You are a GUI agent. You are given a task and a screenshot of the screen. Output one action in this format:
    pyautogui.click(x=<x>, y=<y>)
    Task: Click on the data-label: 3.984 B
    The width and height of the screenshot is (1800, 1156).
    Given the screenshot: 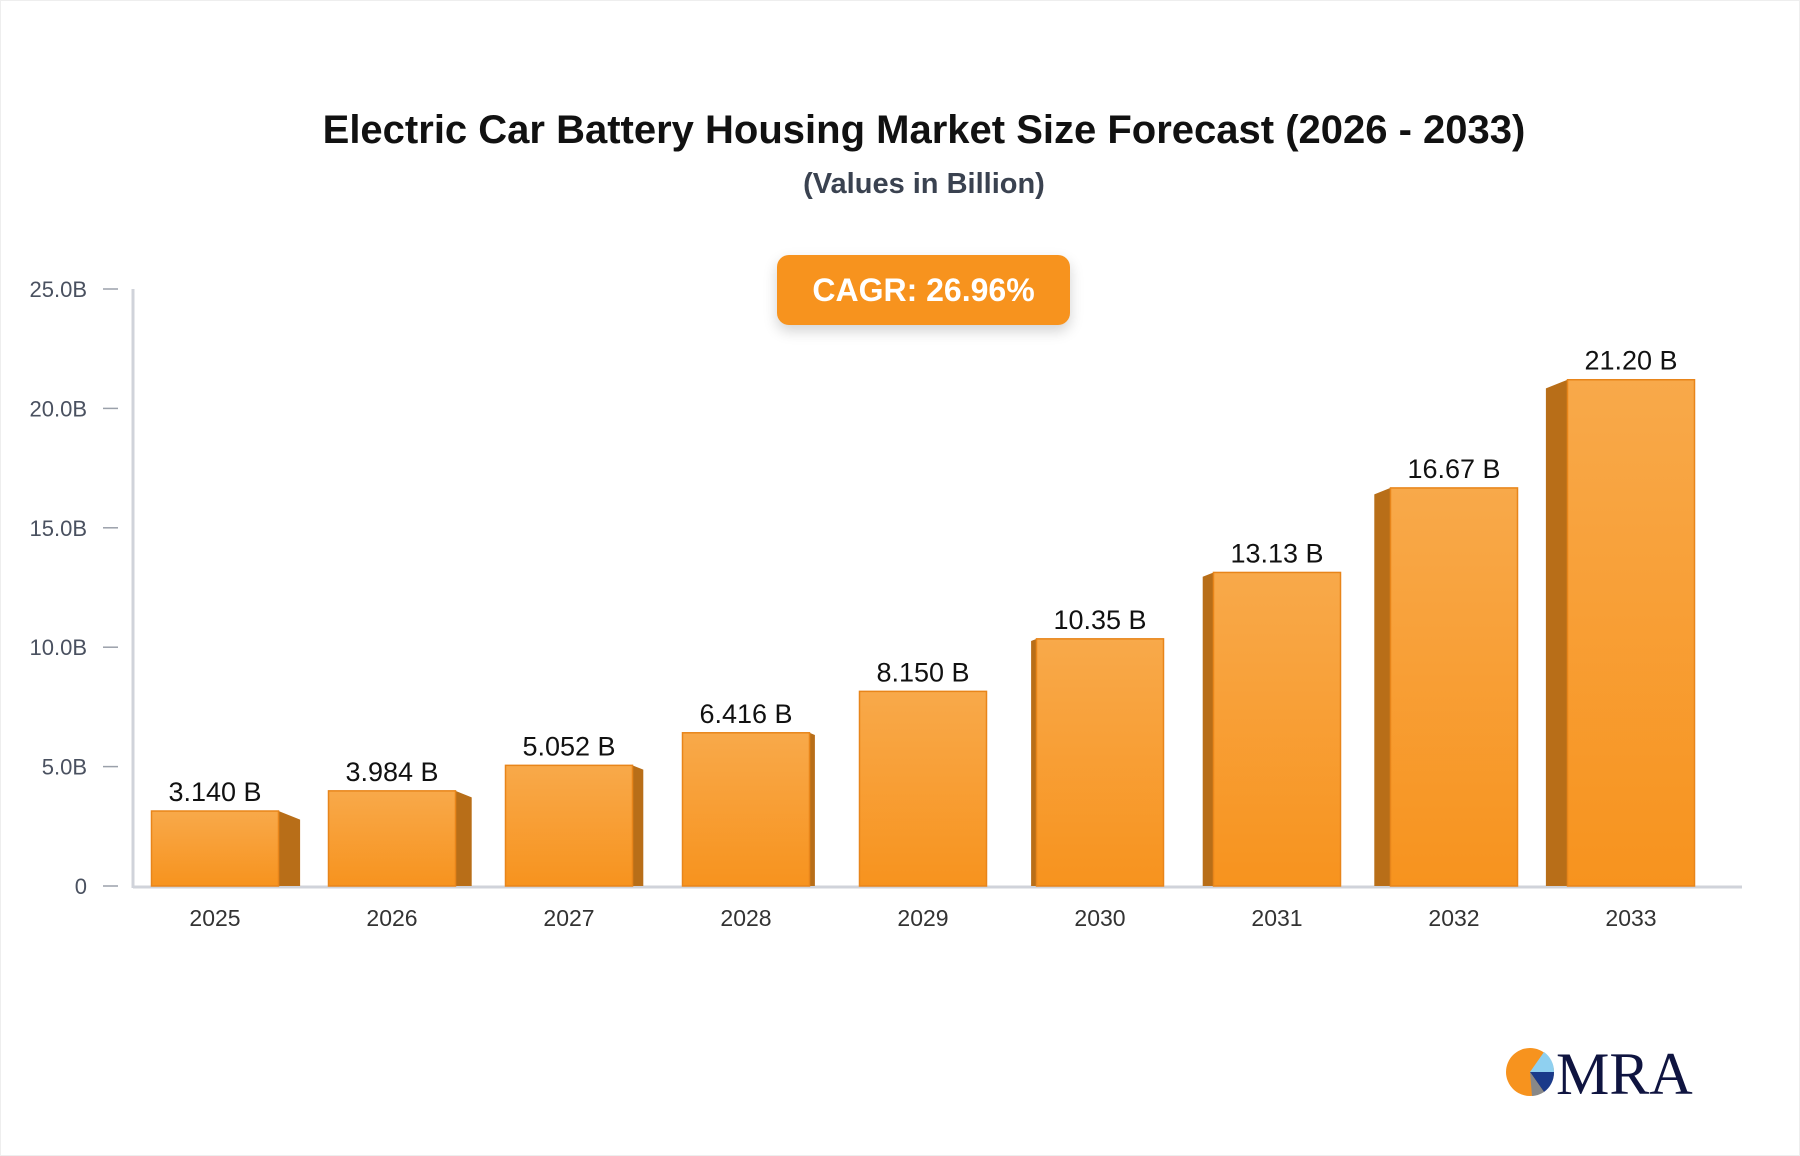 What is the action you would take?
    pyautogui.click(x=391, y=772)
    